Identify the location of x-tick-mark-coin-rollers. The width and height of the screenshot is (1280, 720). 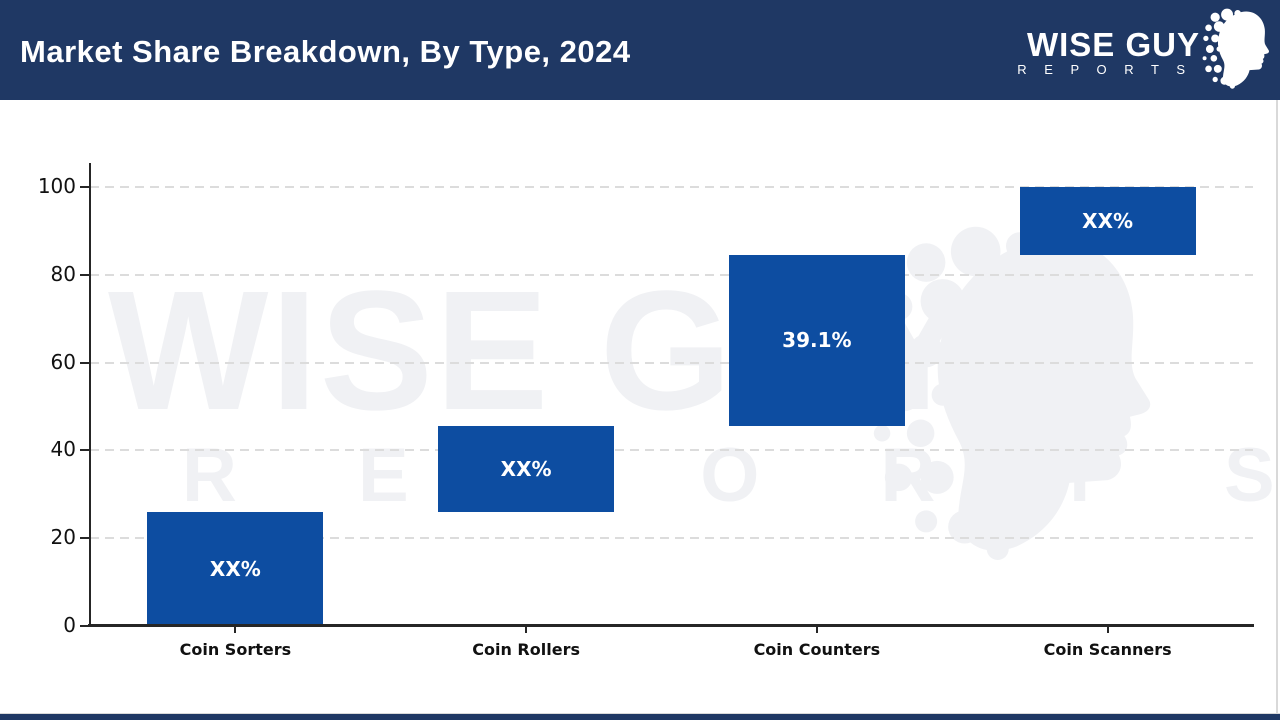
(526, 630).